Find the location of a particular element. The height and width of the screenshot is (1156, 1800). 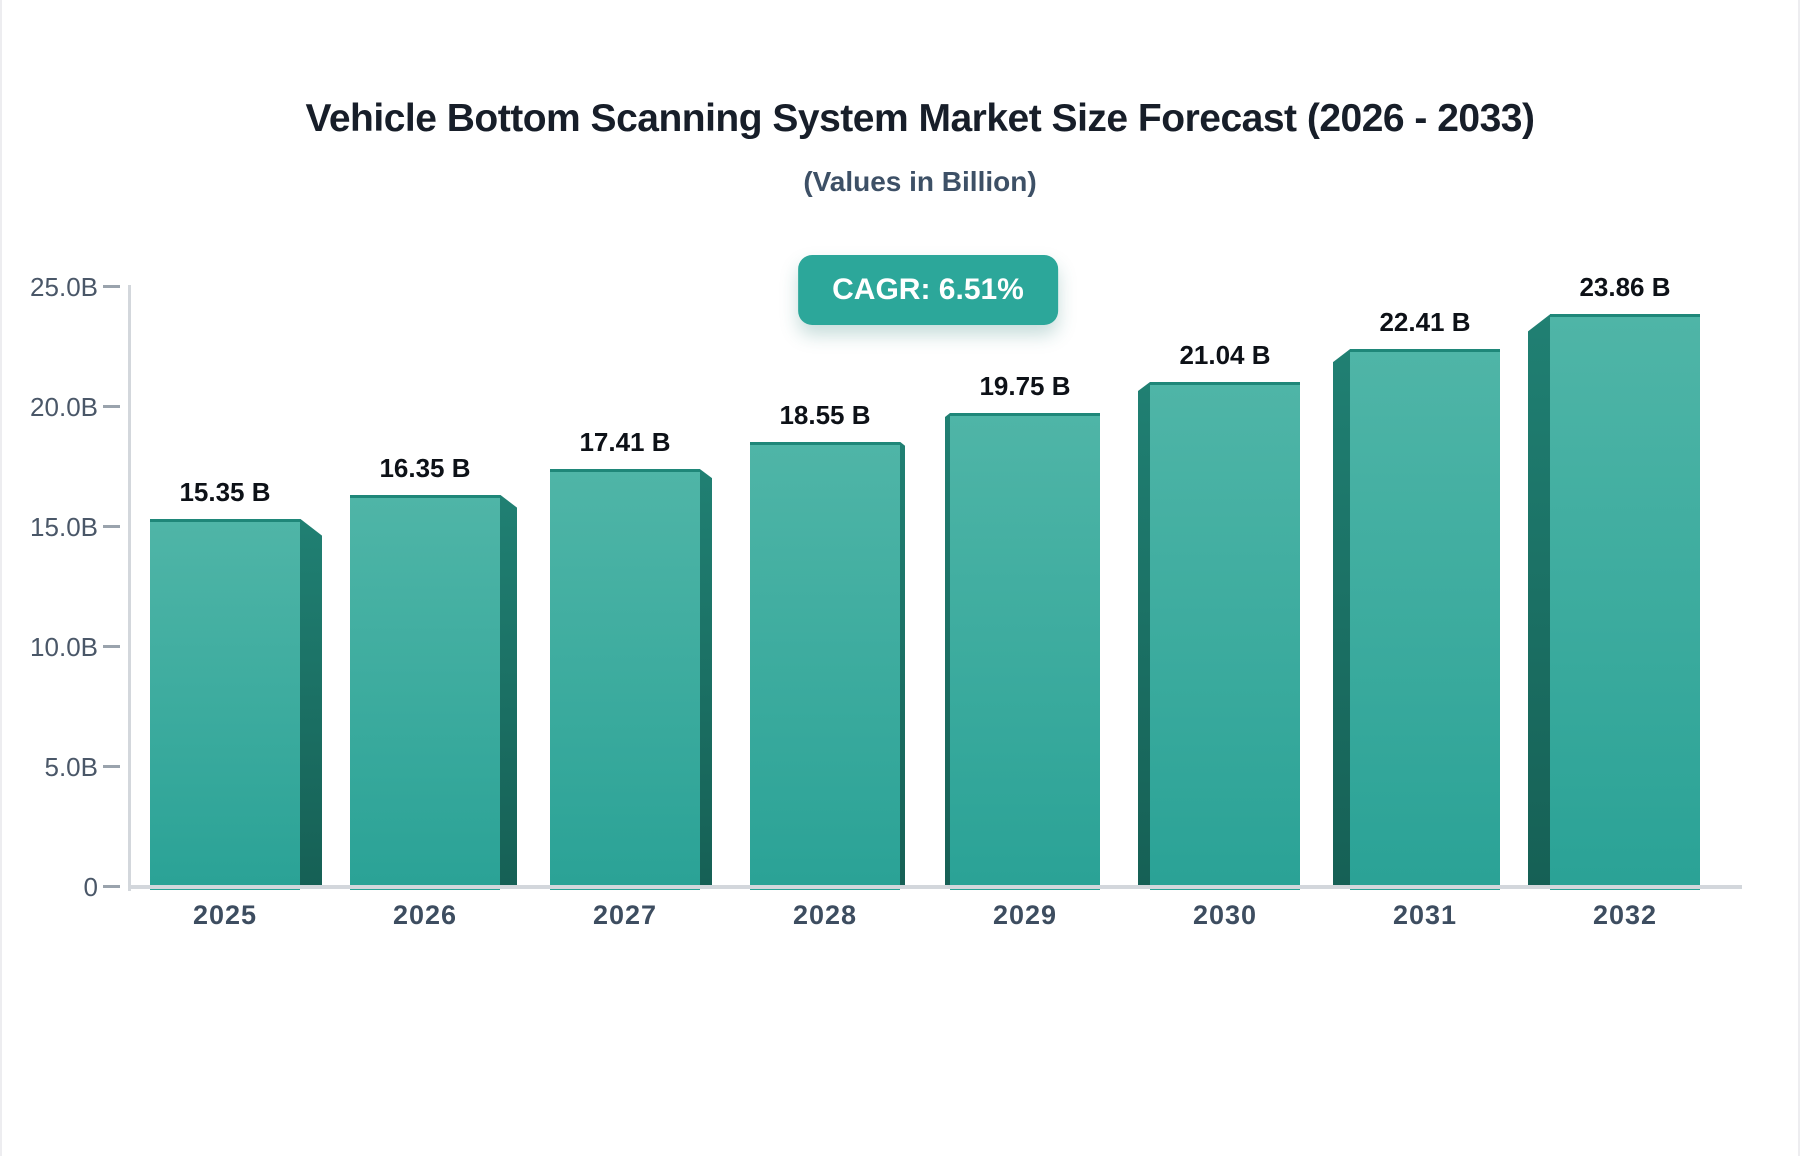

x-tick-label: 2031 is located at coordinates (1425, 915).